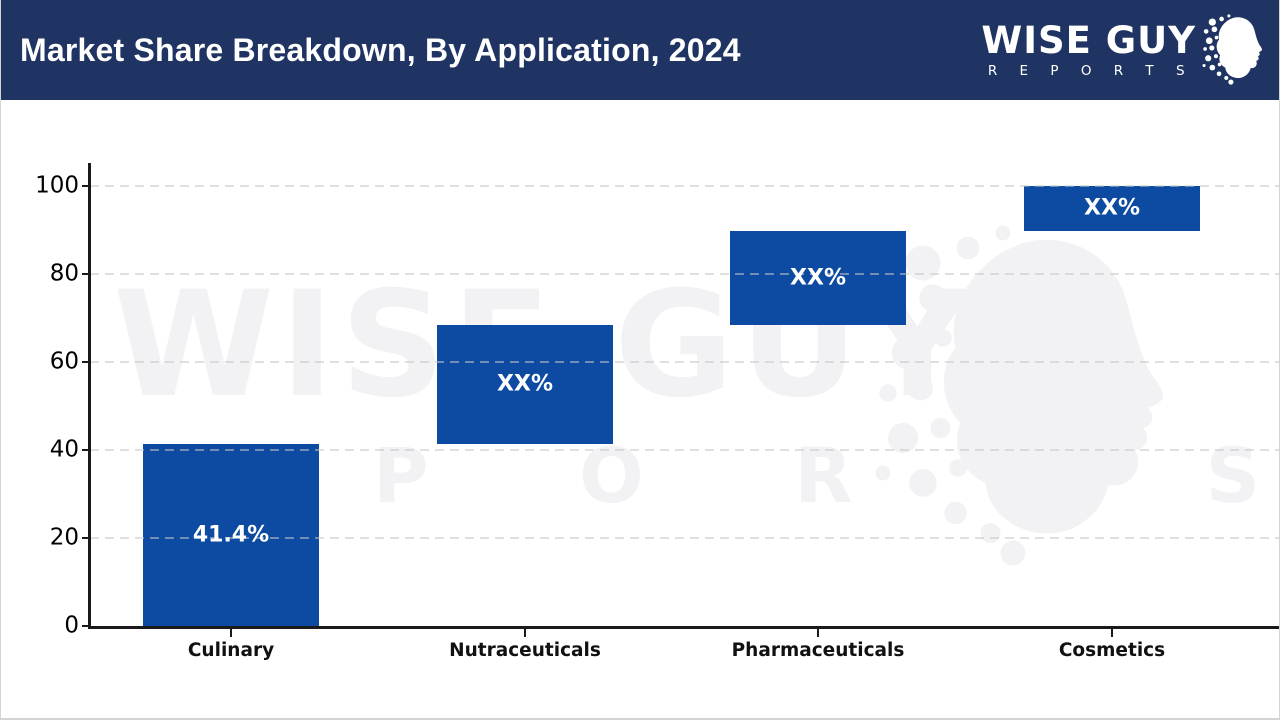 The height and width of the screenshot is (720, 1280). Describe the element at coordinates (64, 449) in the screenshot. I see `y-tick-label: 40` at that location.